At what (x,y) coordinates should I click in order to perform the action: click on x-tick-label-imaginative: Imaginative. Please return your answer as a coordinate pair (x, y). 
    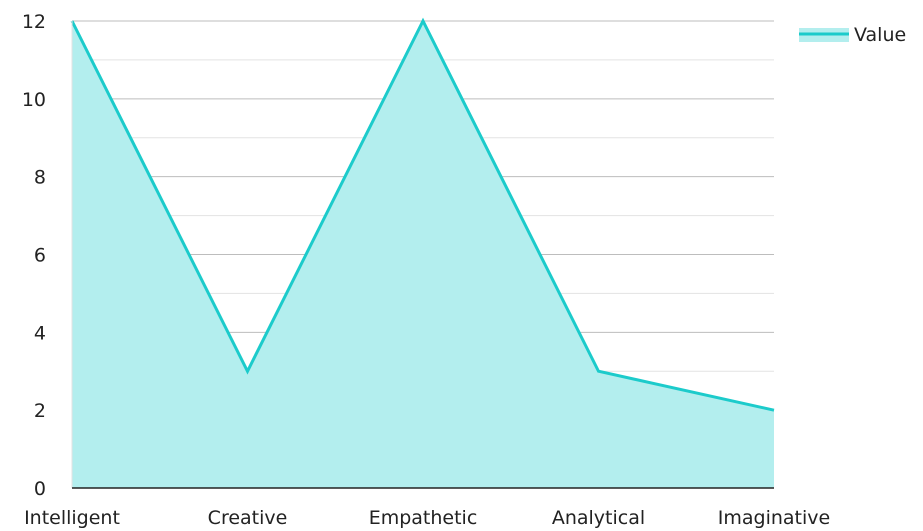
    Looking at the image, I should click on (774, 518).